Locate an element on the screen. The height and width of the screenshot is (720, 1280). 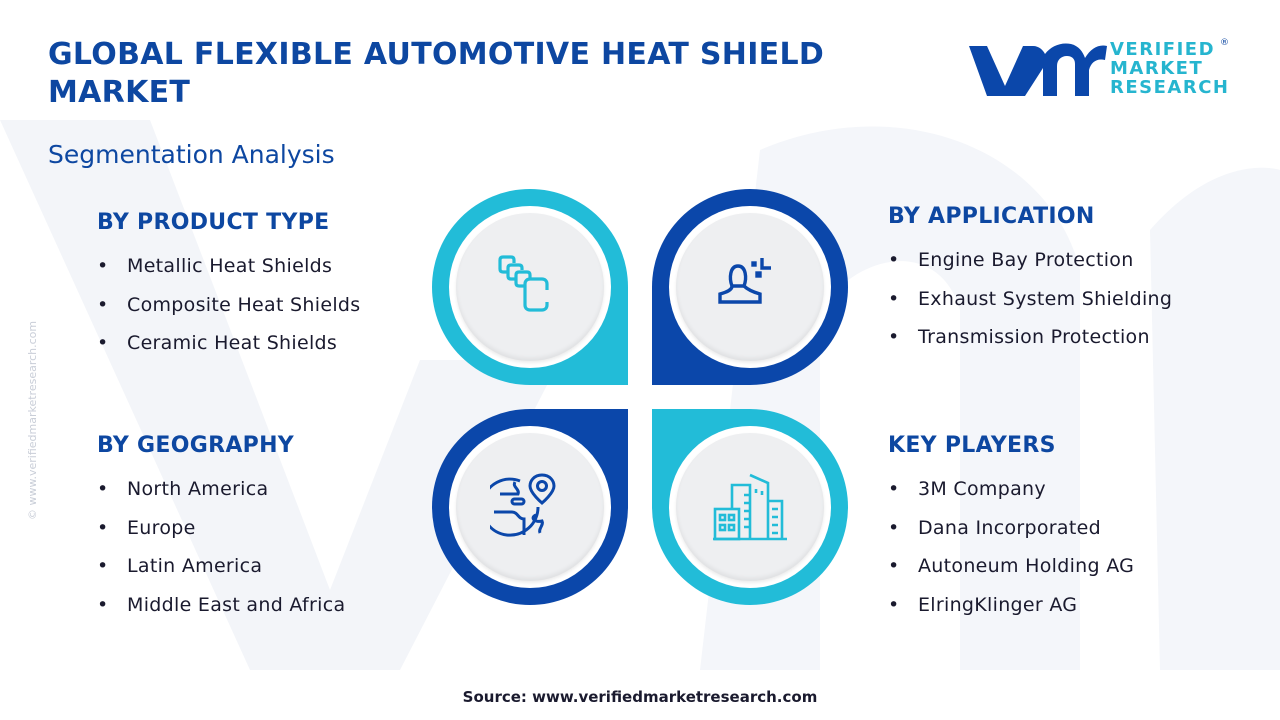
vmr-logo is located at coordinates (1038, 69).